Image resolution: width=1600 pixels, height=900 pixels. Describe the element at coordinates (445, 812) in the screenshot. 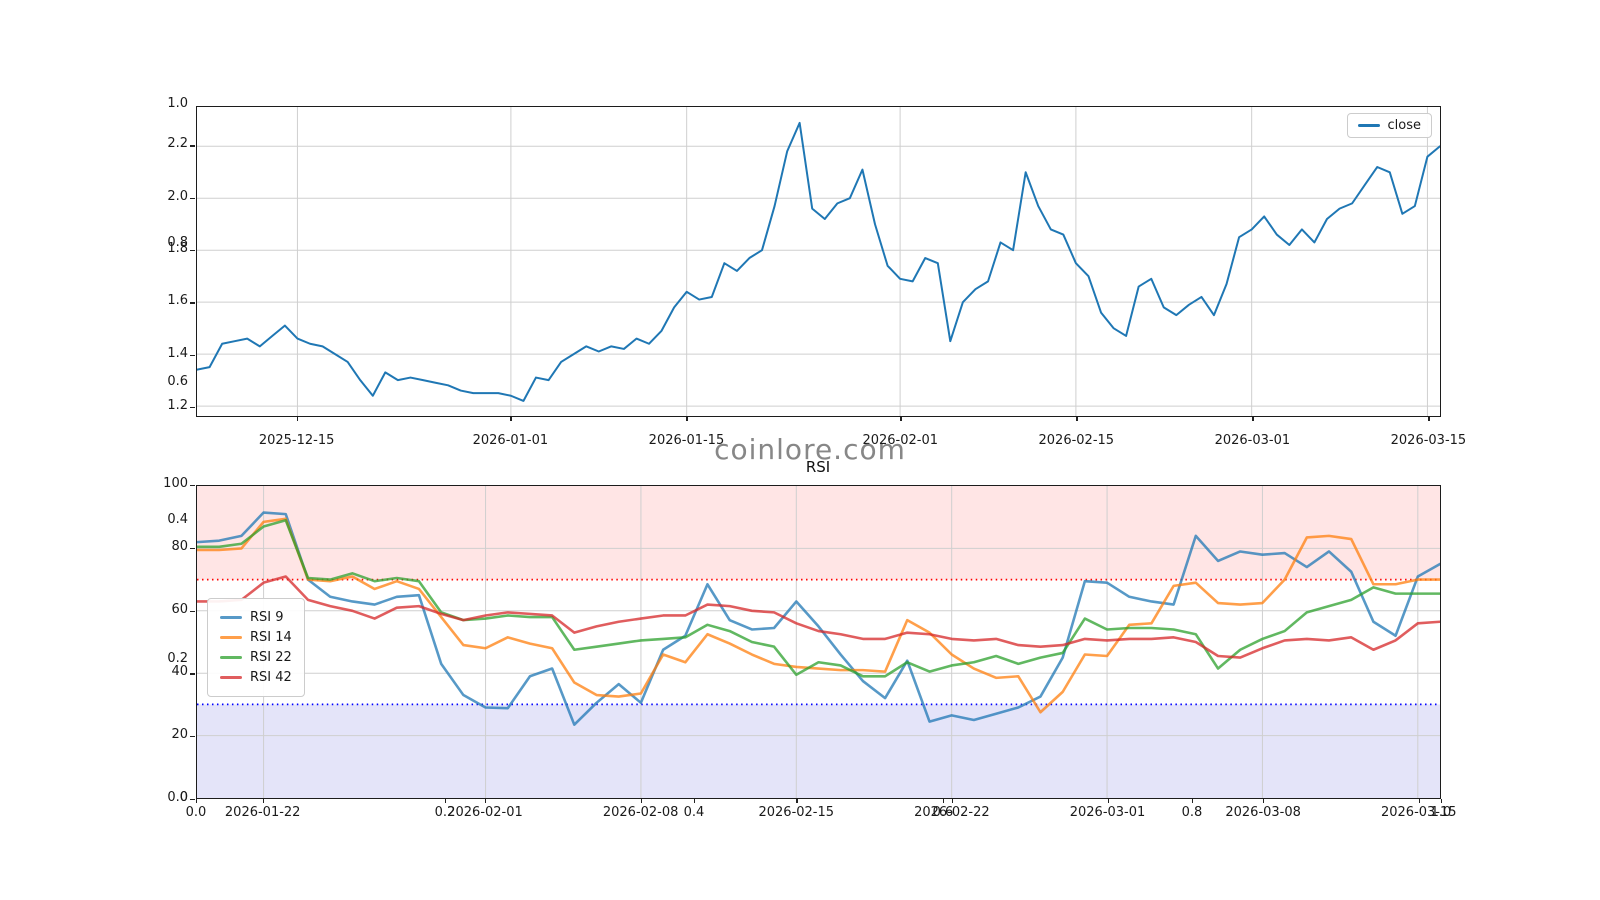

I see `overlay-x-tick-label: 0.2` at that location.